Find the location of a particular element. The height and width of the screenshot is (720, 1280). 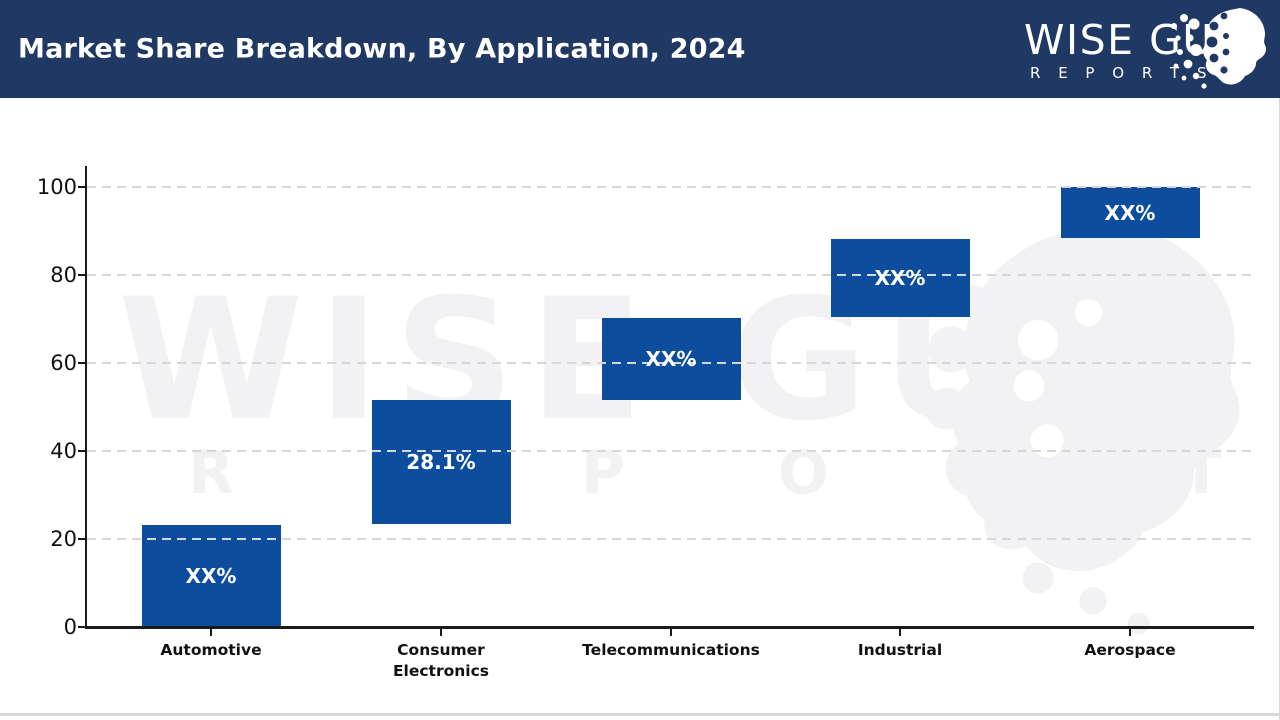

category-label-telecommunications: Telecommunications is located at coordinates (671, 650).